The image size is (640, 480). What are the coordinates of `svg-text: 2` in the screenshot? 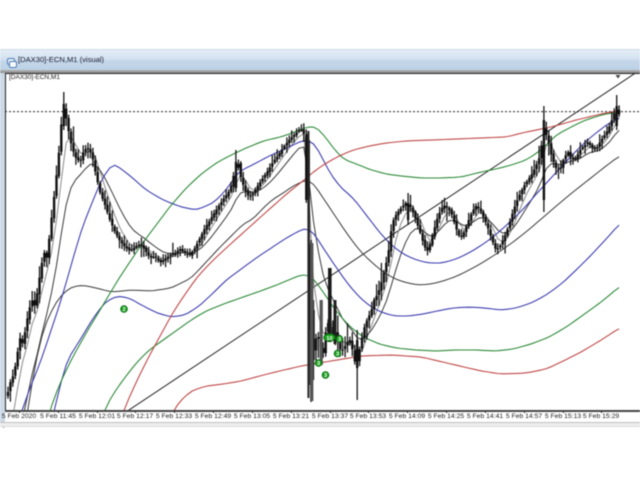 It's located at (123, 310).